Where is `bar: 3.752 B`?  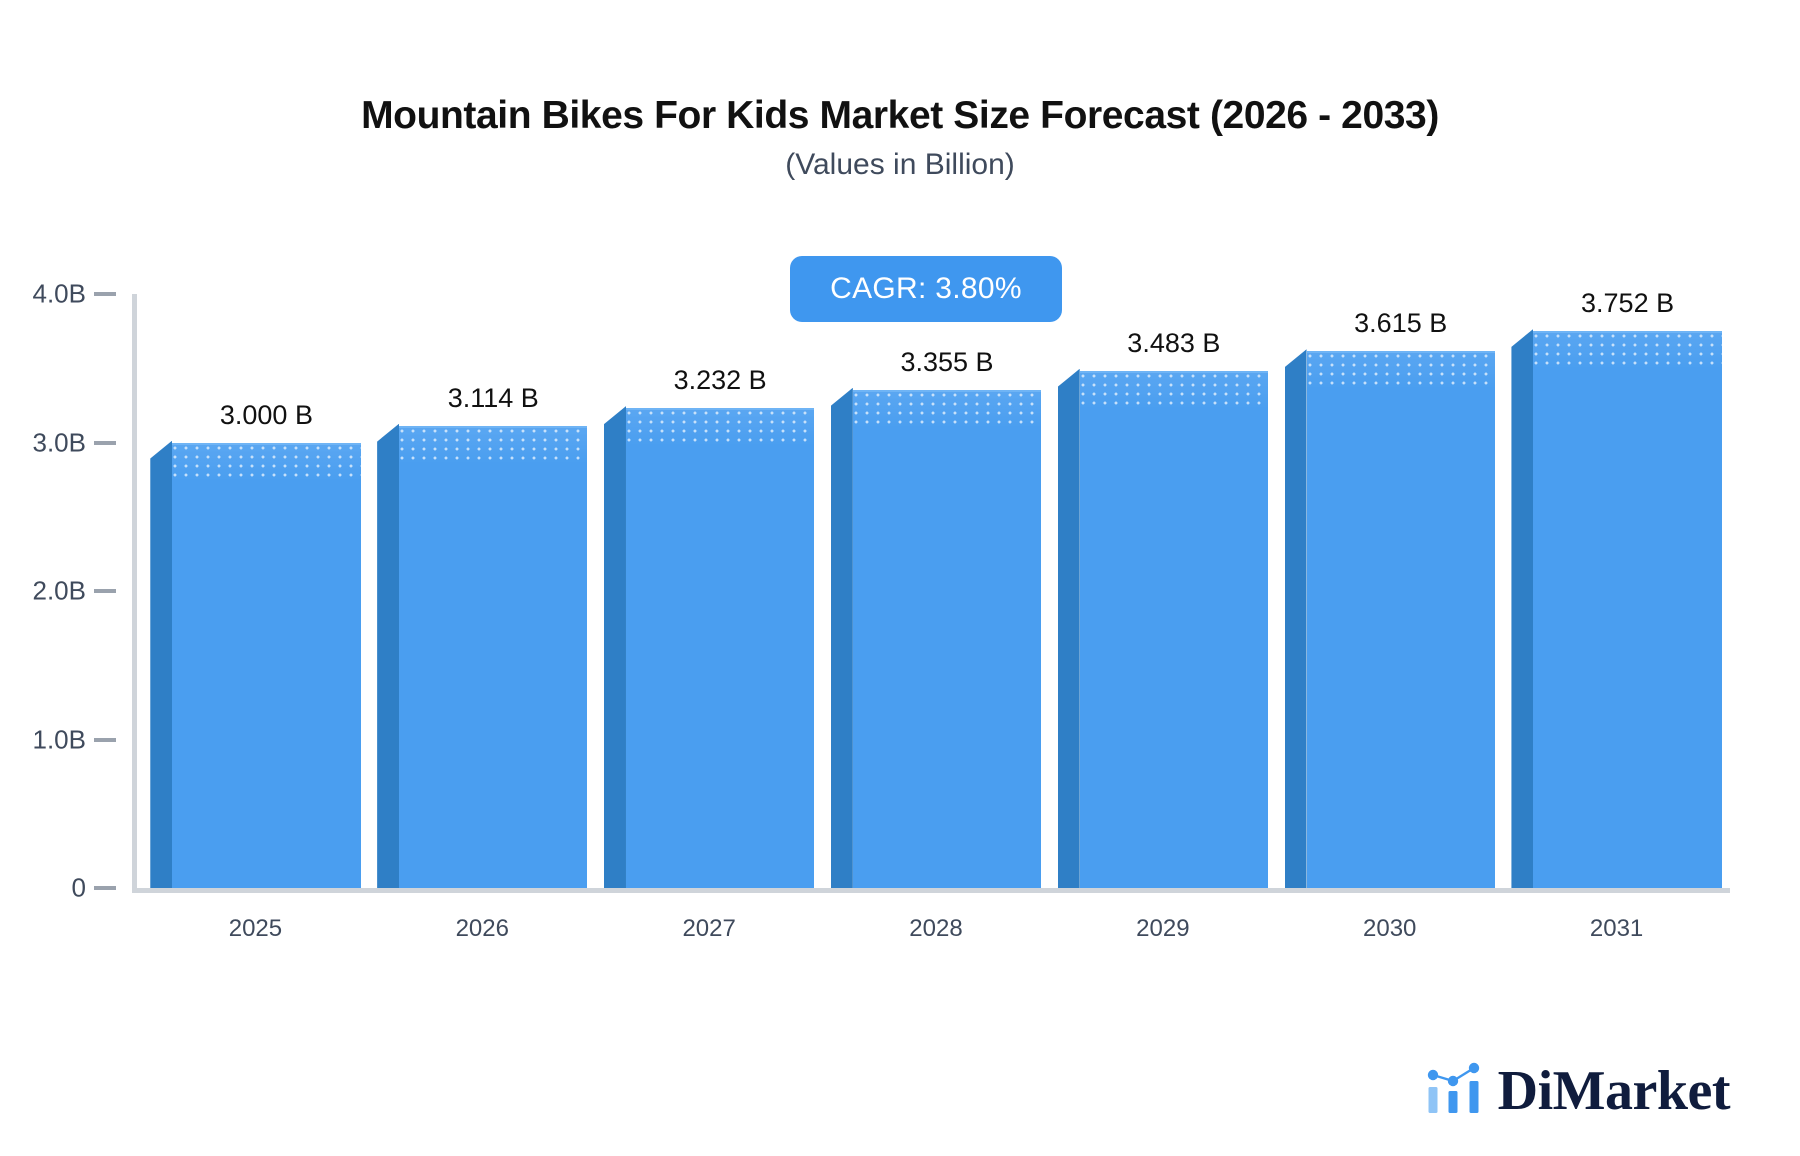
bar: 3.752 B is located at coordinates (1616, 588).